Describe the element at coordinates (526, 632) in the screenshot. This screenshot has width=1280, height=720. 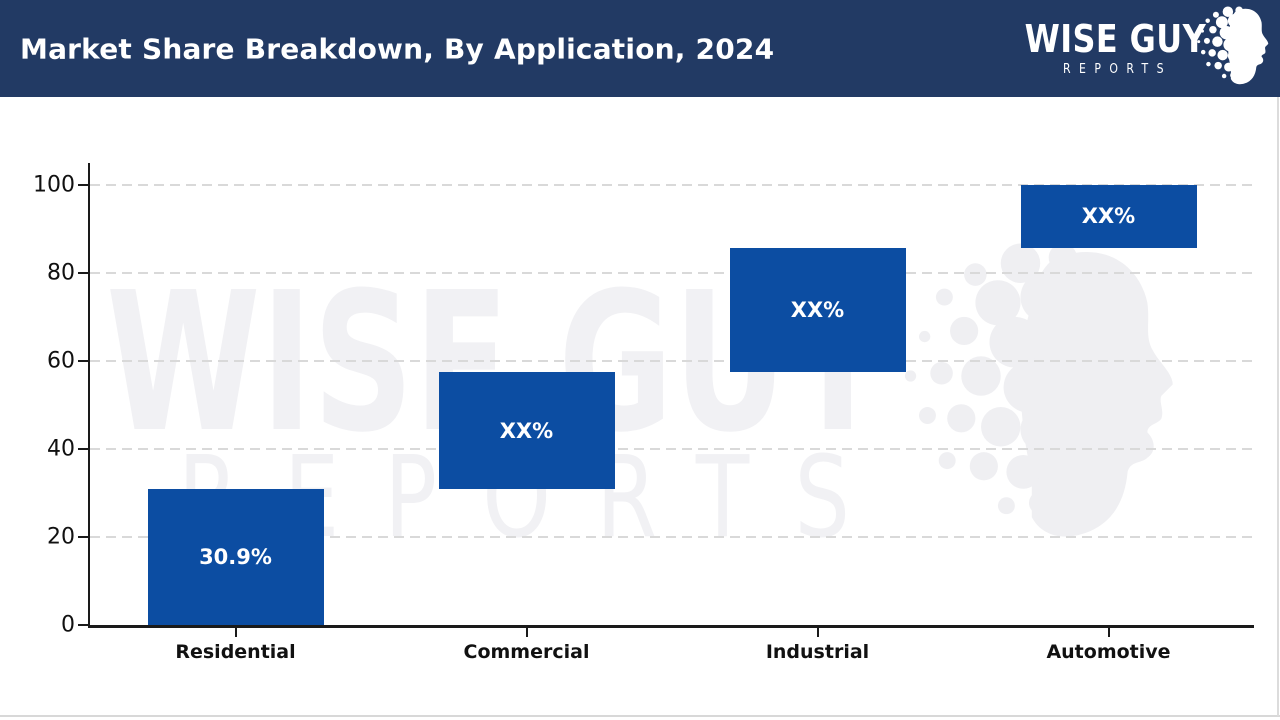
I see `x-tick-commercial` at that location.